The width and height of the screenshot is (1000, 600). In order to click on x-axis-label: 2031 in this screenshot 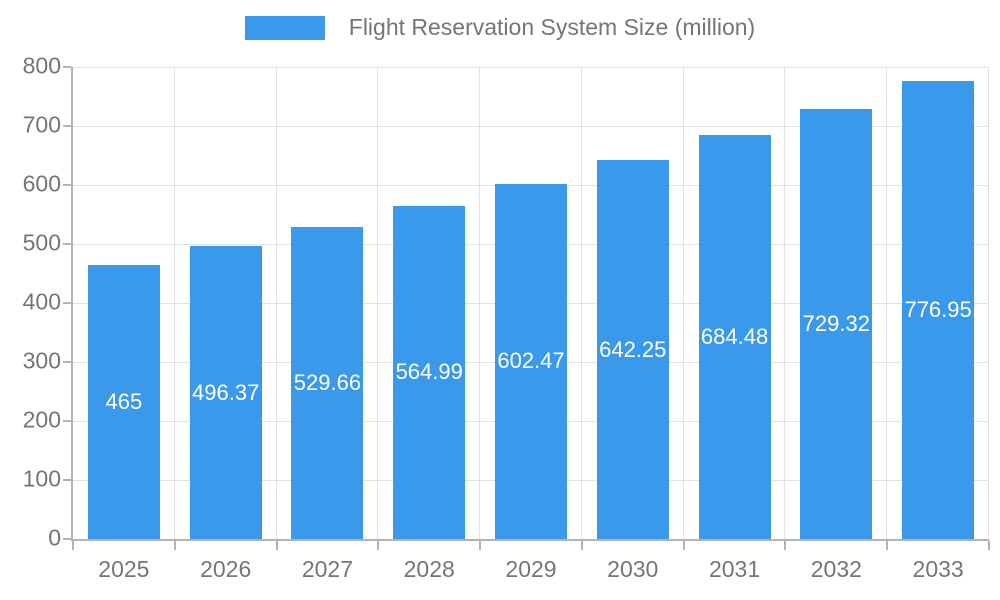, I will do `click(734, 569)`.